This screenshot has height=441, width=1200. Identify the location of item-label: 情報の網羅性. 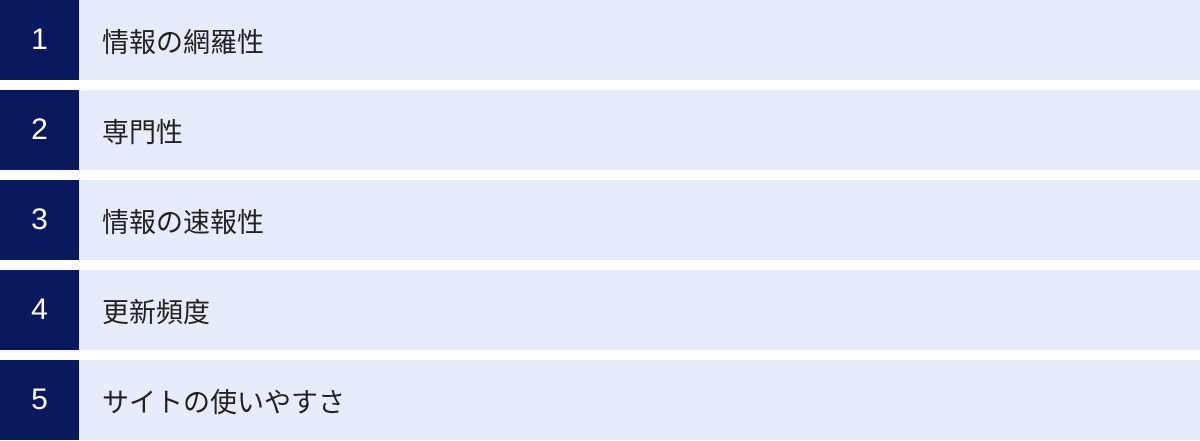
(183, 43).